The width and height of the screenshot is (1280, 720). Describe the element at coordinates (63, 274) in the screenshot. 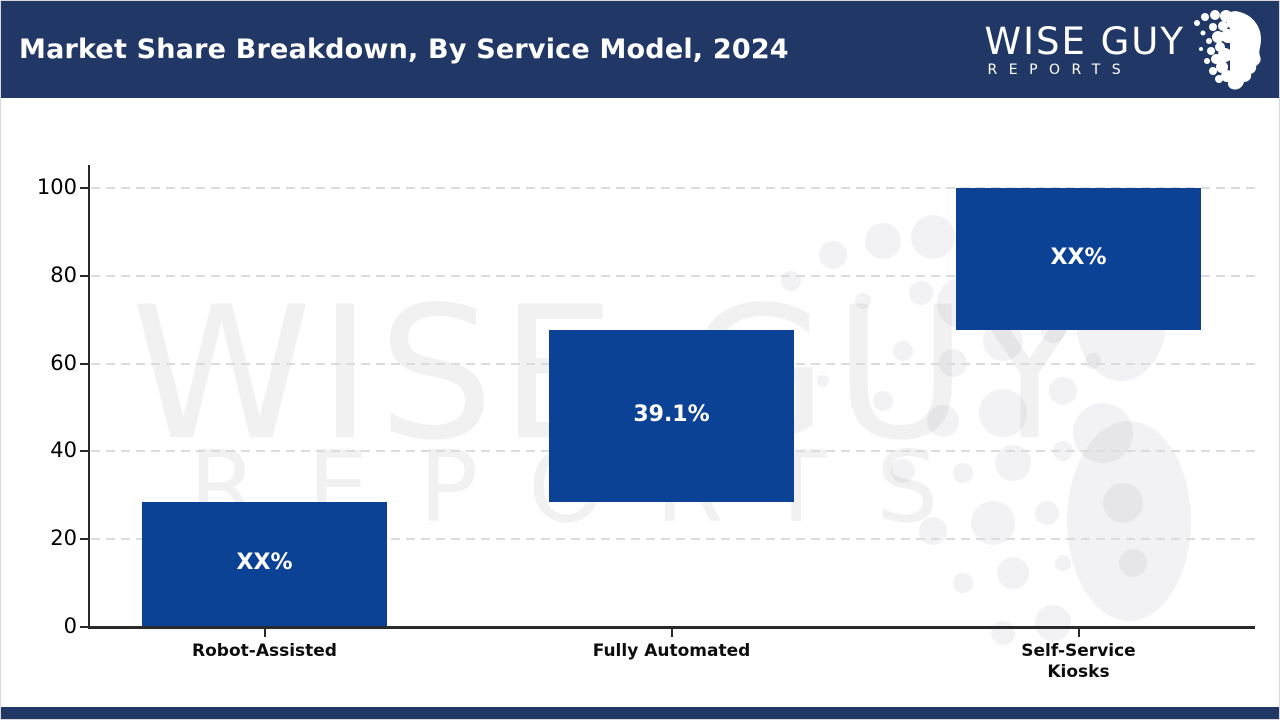

I see `y-tick-label: 80` at that location.